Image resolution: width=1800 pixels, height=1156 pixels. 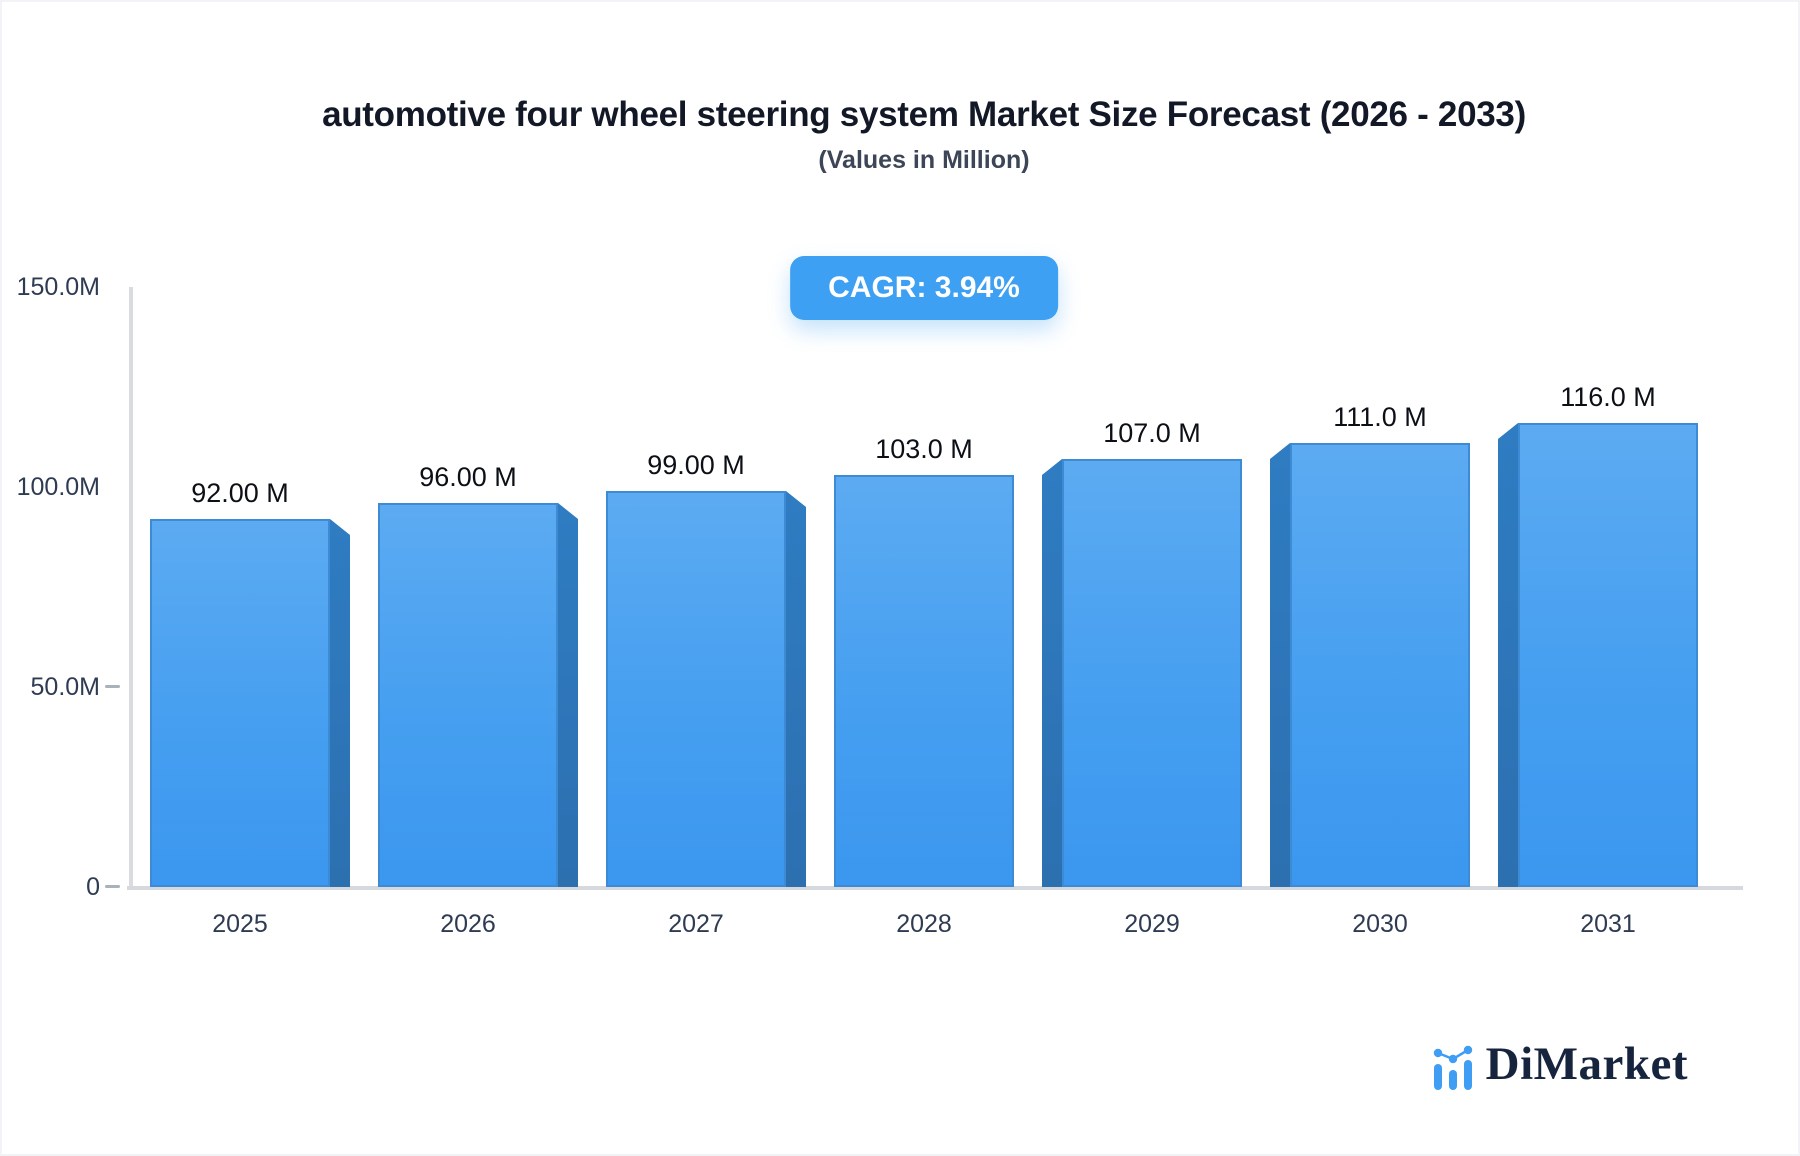 What do you see at coordinates (1452, 1067) in the screenshot?
I see `dimarket-icon` at bounding box center [1452, 1067].